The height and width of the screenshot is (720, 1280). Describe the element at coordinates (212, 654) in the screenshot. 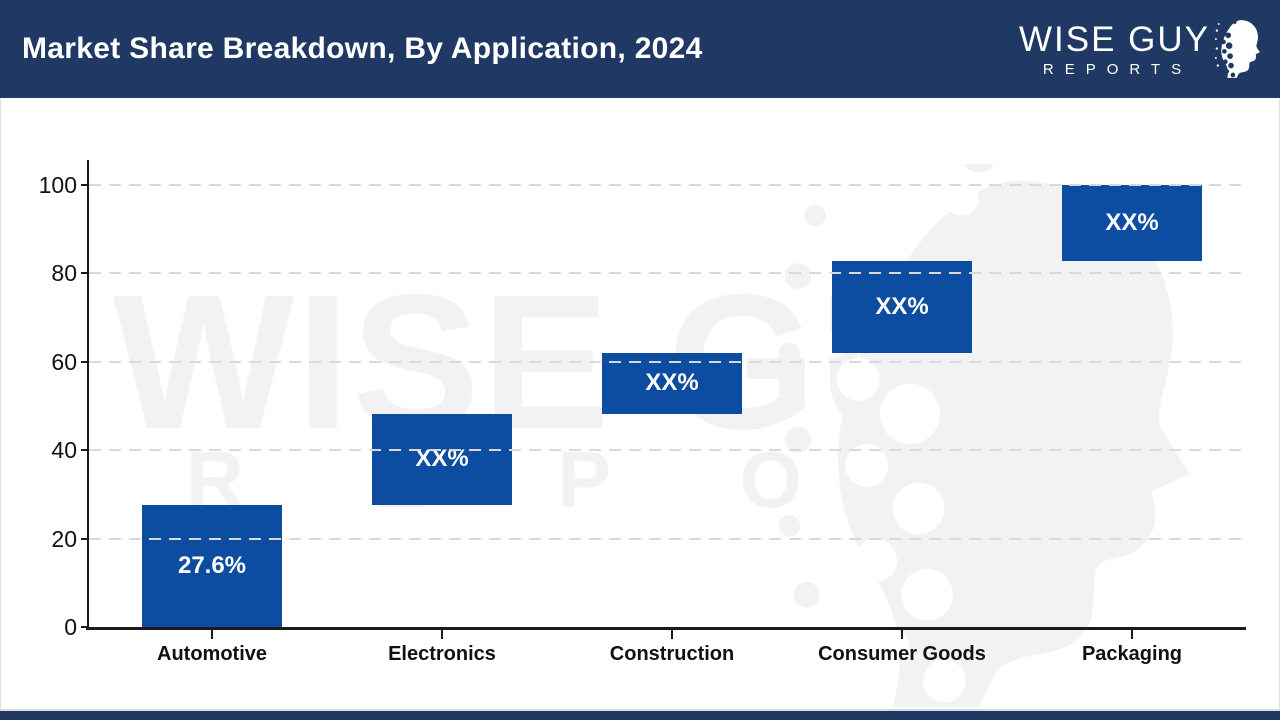

I see `x-axis-label-0: Automotive` at that location.